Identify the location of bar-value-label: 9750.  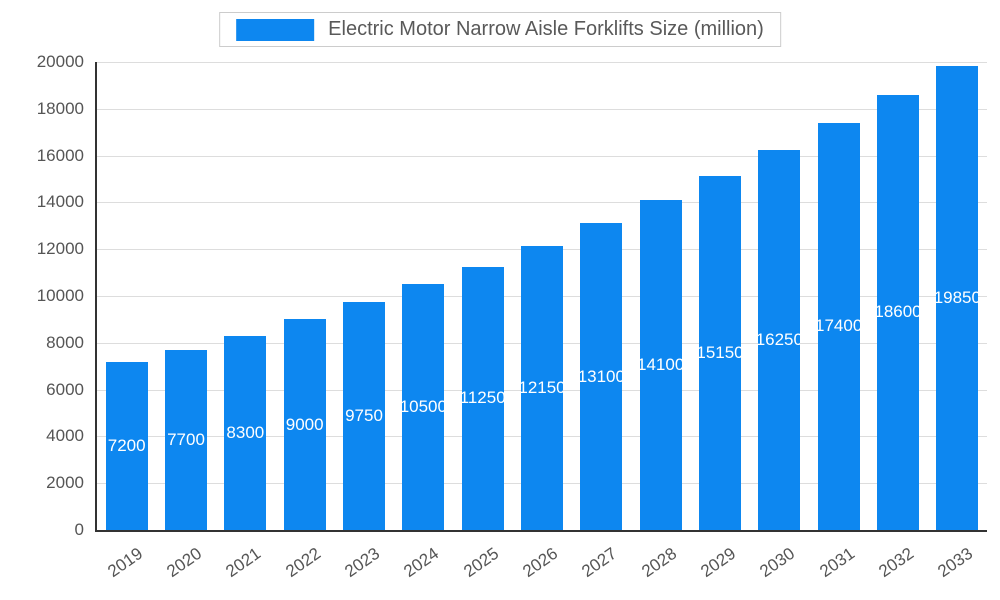
(364, 415).